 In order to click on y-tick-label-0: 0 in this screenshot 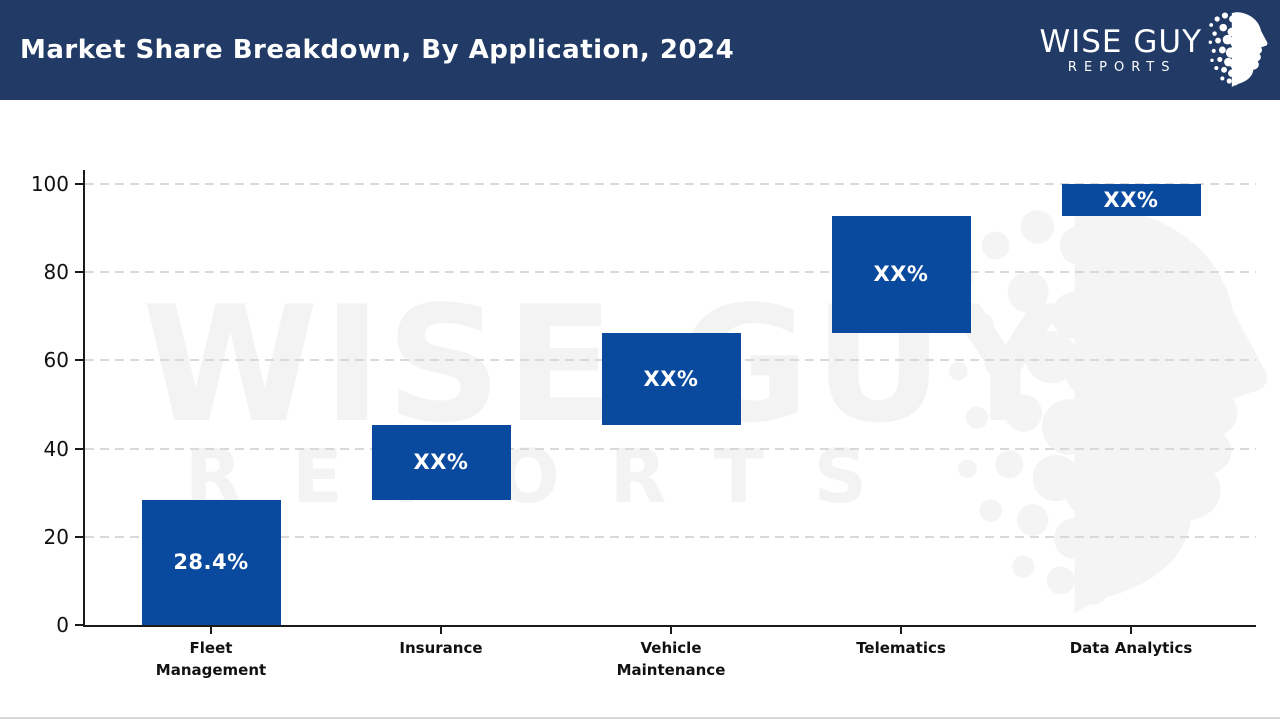, I will do `click(62, 625)`.